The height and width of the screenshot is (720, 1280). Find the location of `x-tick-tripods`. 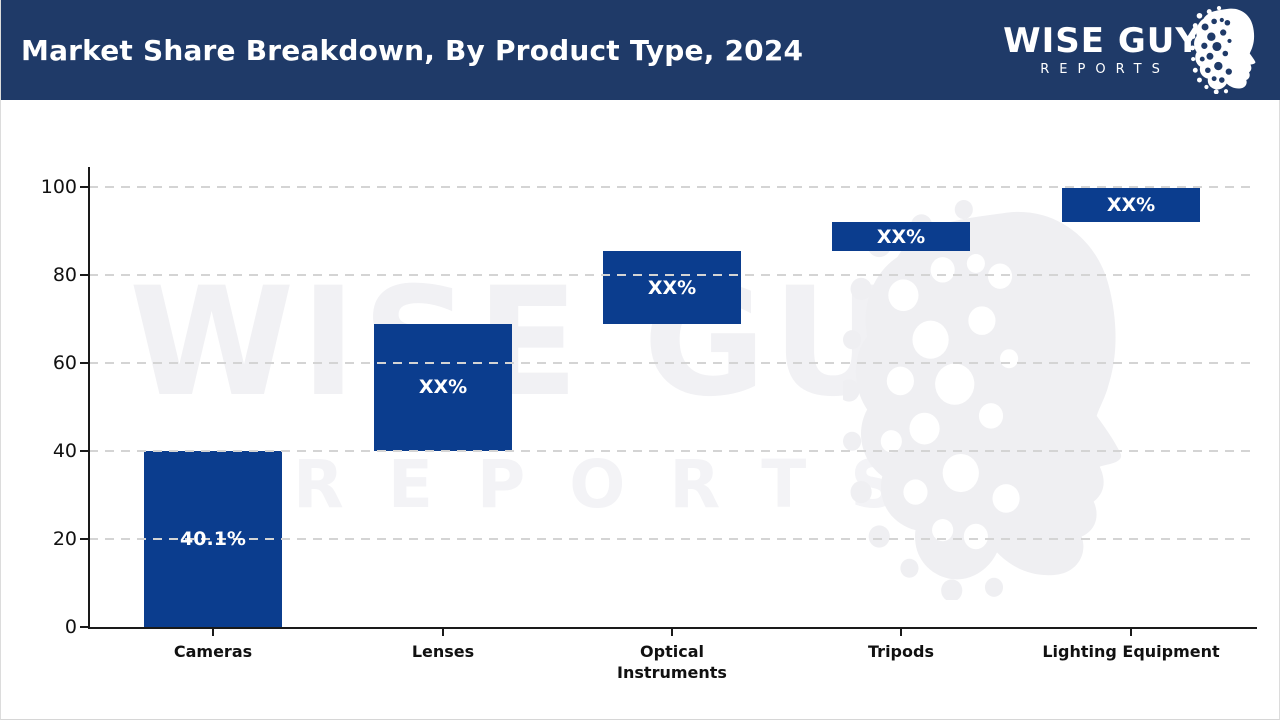

x-tick-tripods is located at coordinates (901, 632).